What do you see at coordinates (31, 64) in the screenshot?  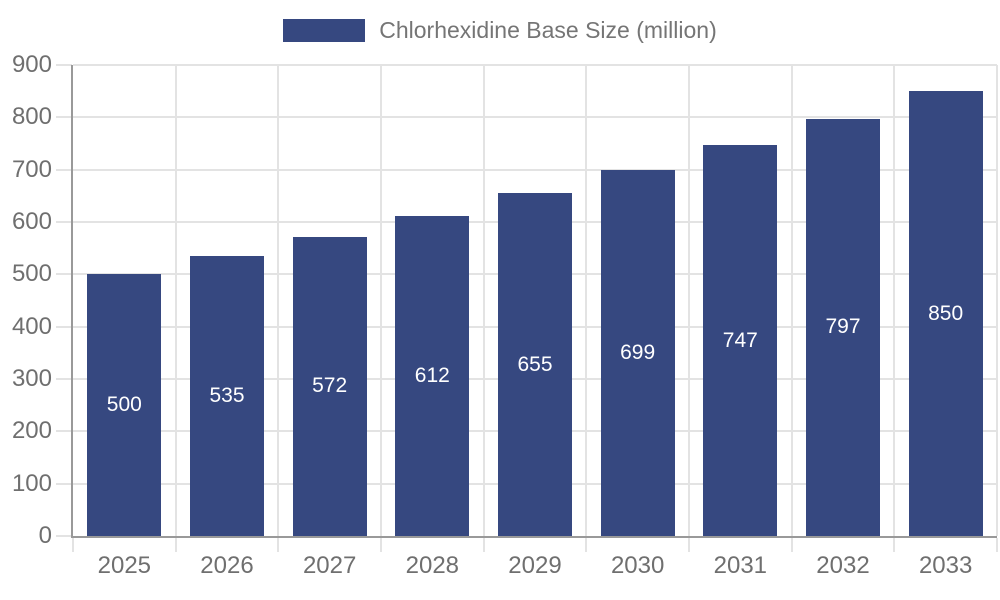 I see `y-tick-label: 900` at bounding box center [31, 64].